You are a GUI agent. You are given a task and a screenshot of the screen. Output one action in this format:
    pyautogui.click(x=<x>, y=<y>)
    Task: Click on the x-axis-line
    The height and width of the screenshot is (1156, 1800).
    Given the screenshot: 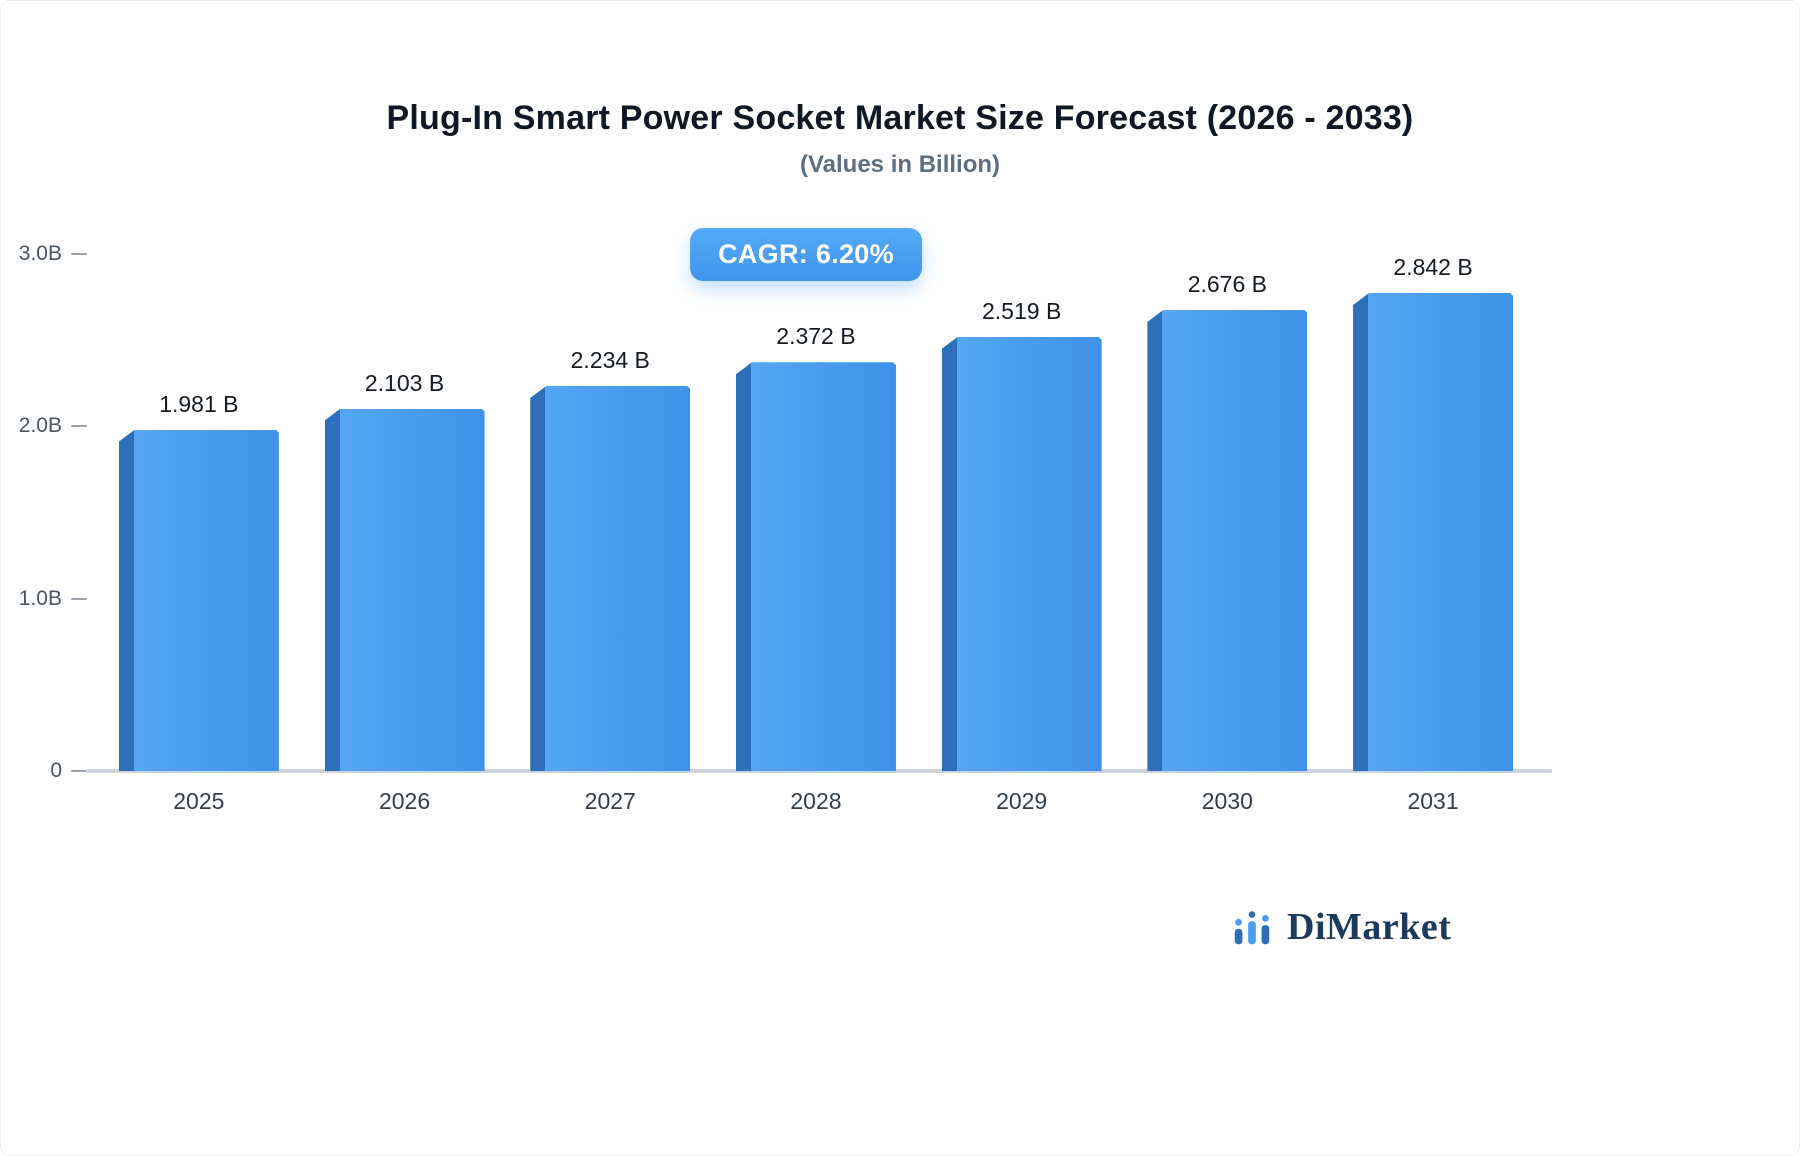 What is the action you would take?
    pyautogui.click(x=819, y=771)
    